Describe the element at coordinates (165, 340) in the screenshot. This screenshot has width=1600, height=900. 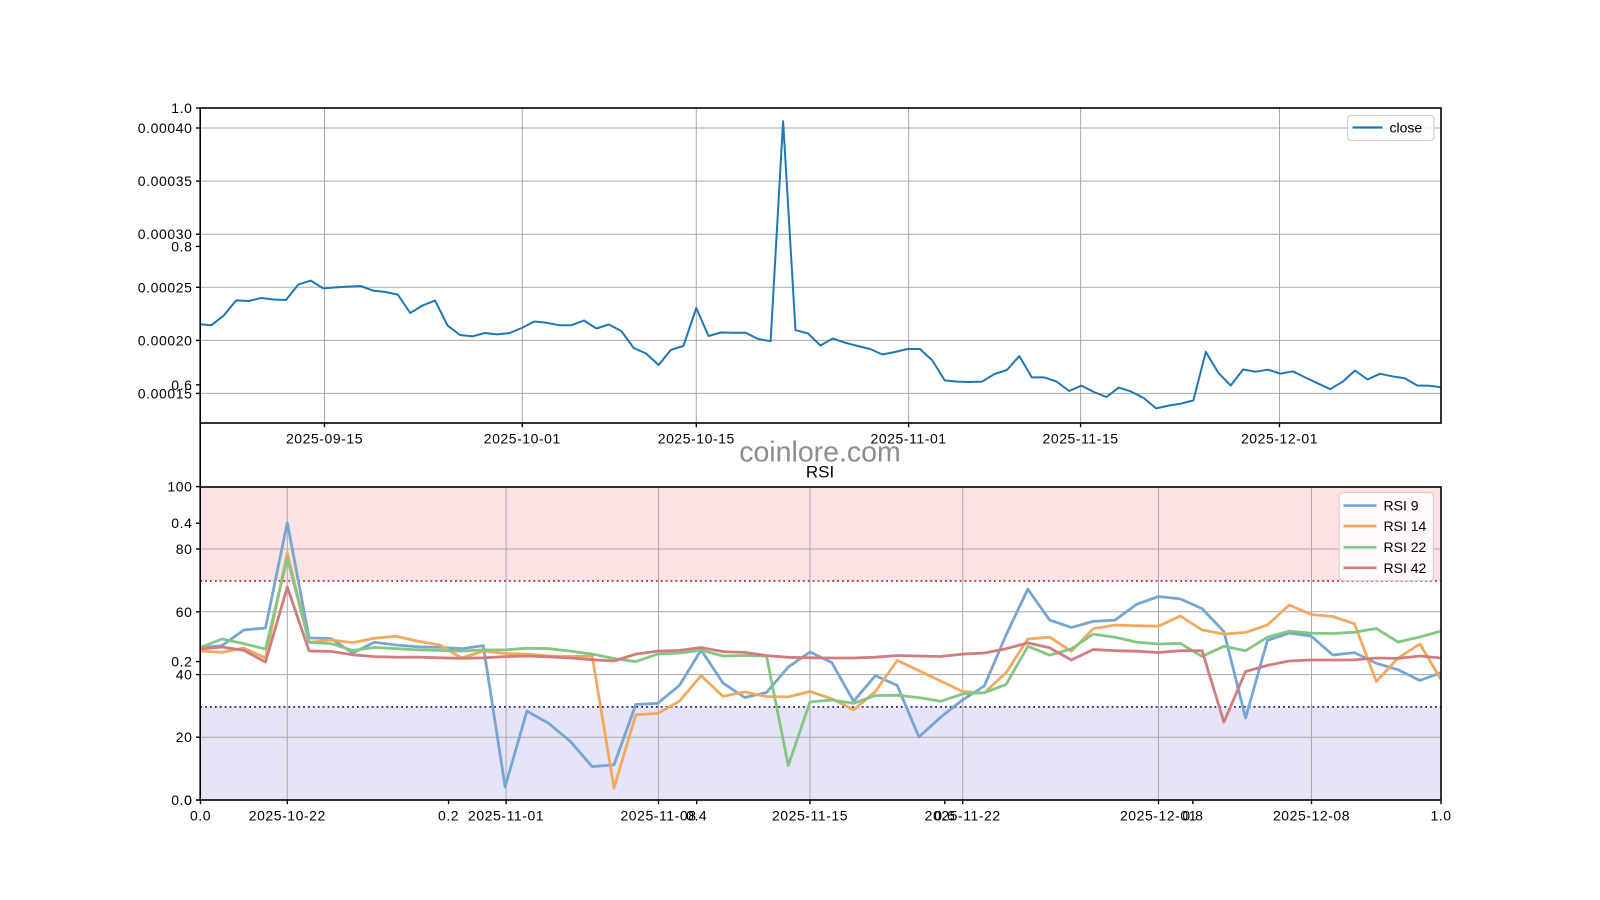
I see `svg-text: 0.00020` at that location.